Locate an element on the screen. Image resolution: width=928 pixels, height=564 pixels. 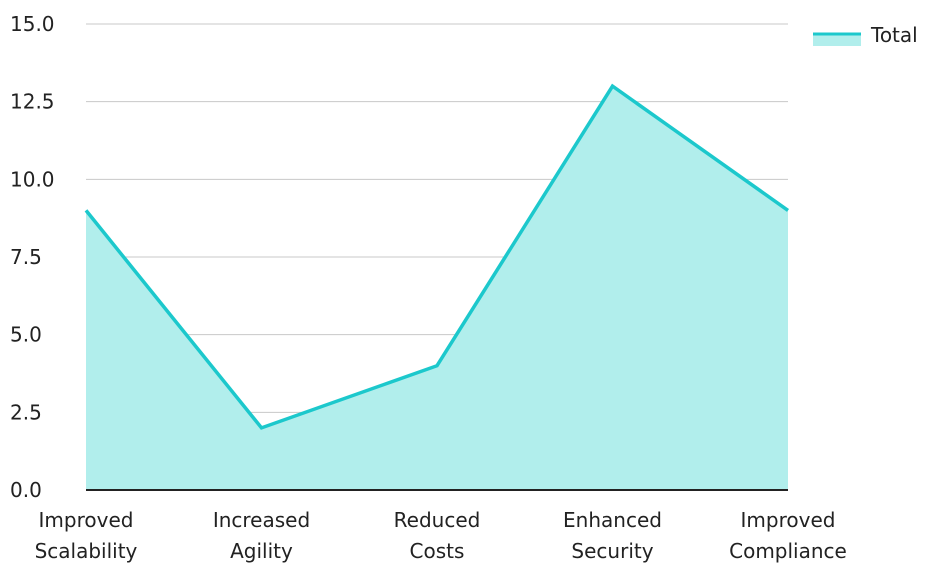
legend-swatch-total is located at coordinates (837, 40).